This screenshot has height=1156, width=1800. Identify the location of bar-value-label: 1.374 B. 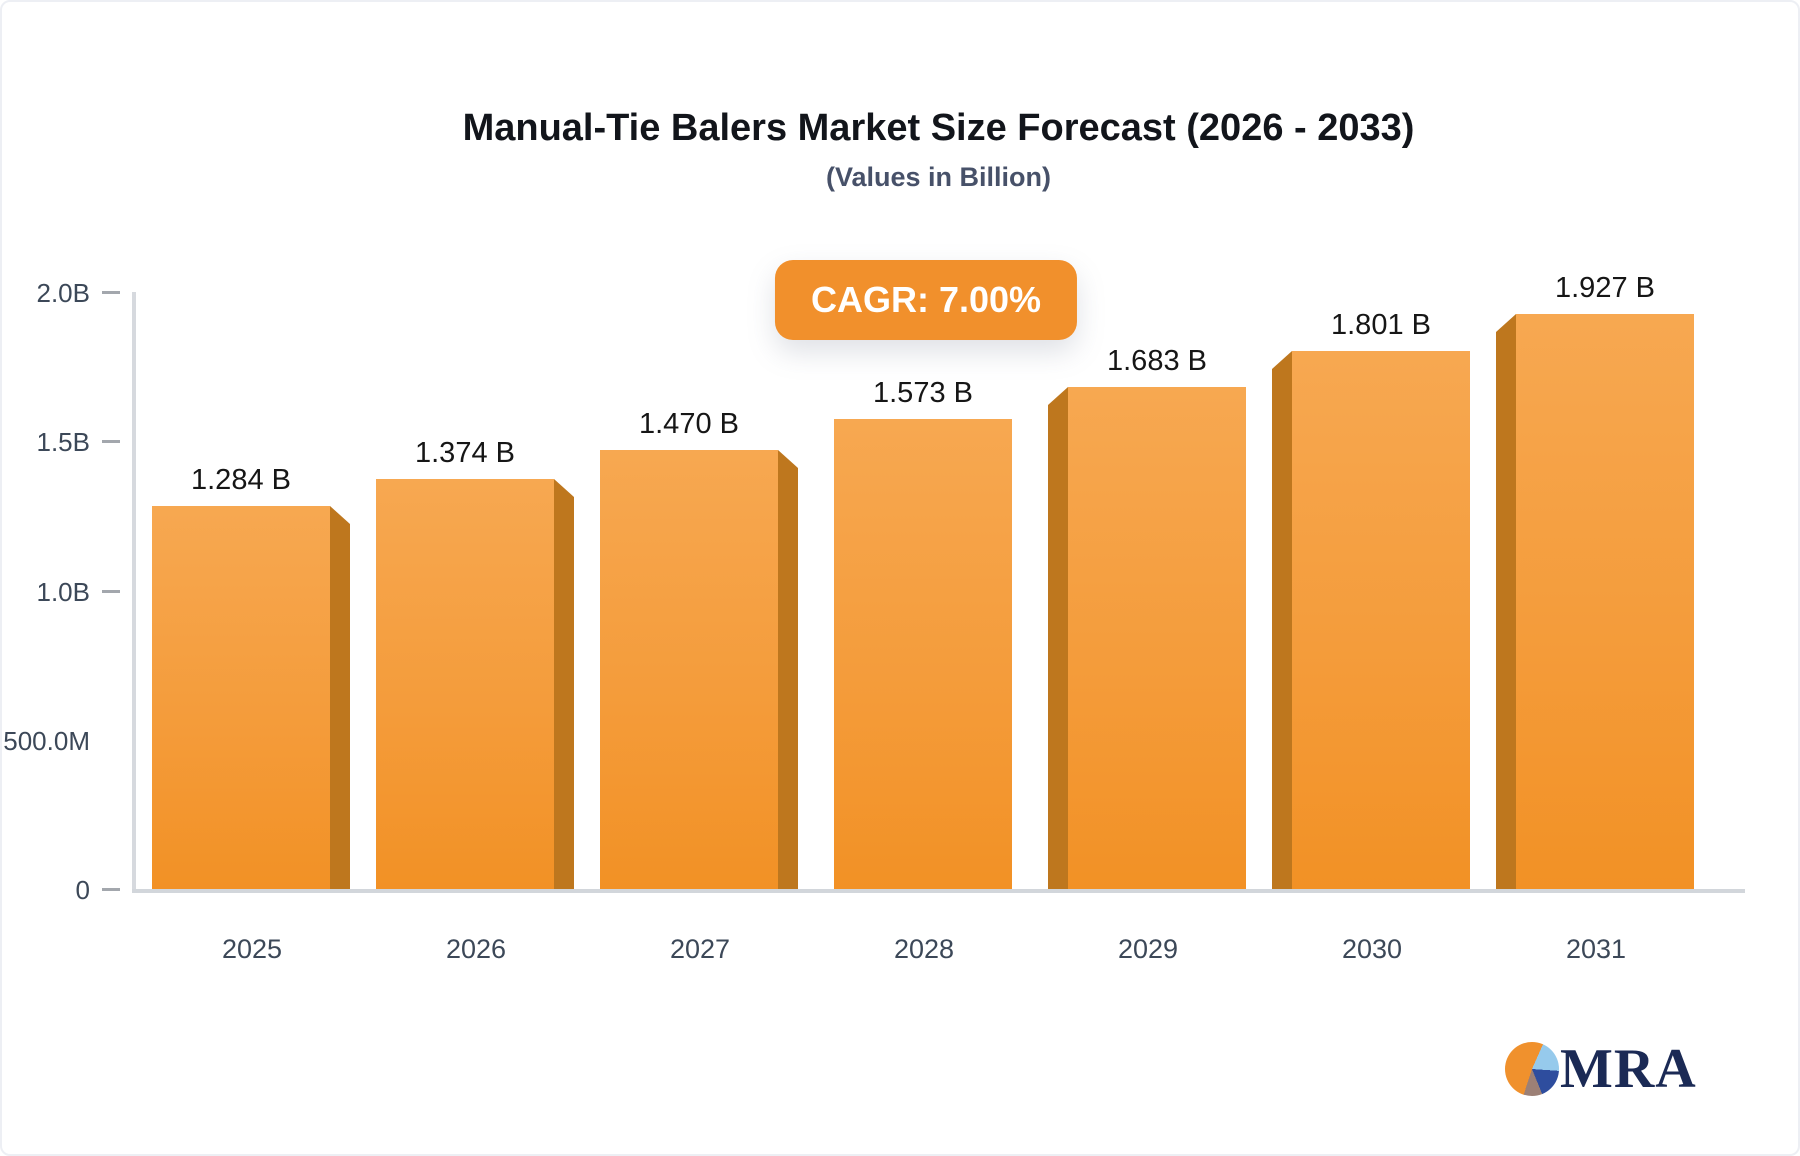
(465, 453).